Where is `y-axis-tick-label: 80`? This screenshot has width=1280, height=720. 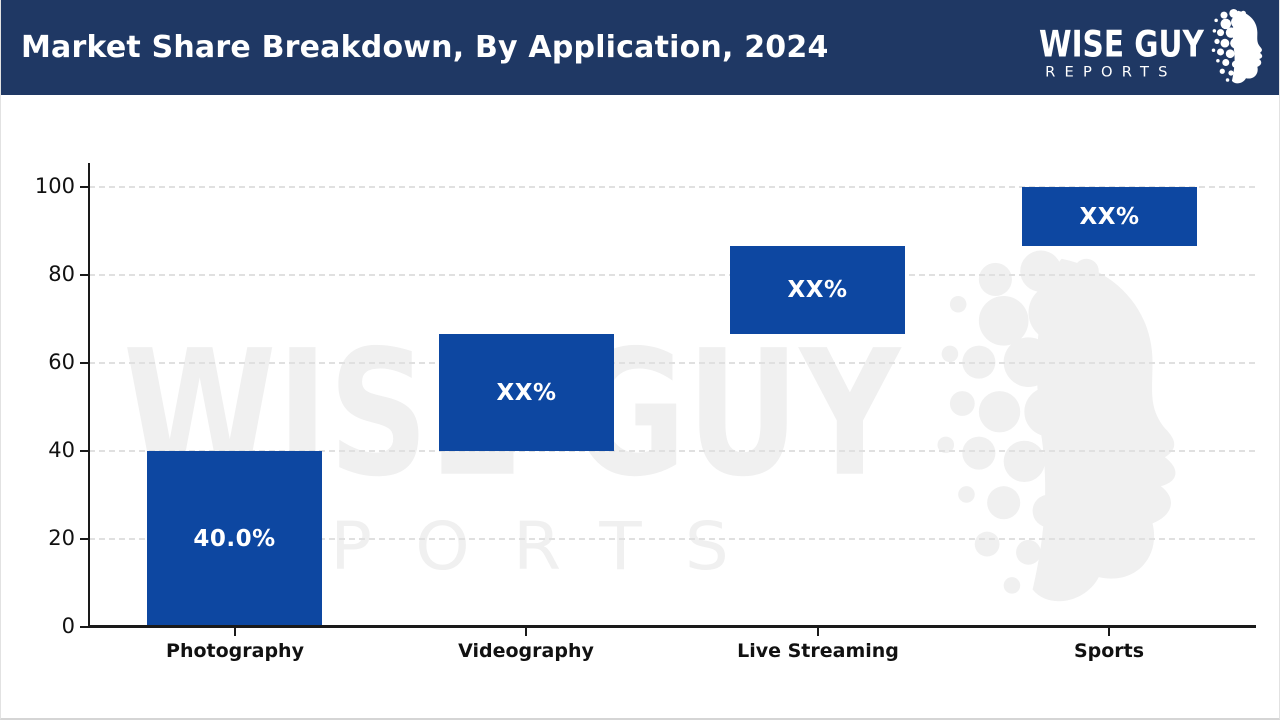 y-axis-tick-label: 80 is located at coordinates (61, 274).